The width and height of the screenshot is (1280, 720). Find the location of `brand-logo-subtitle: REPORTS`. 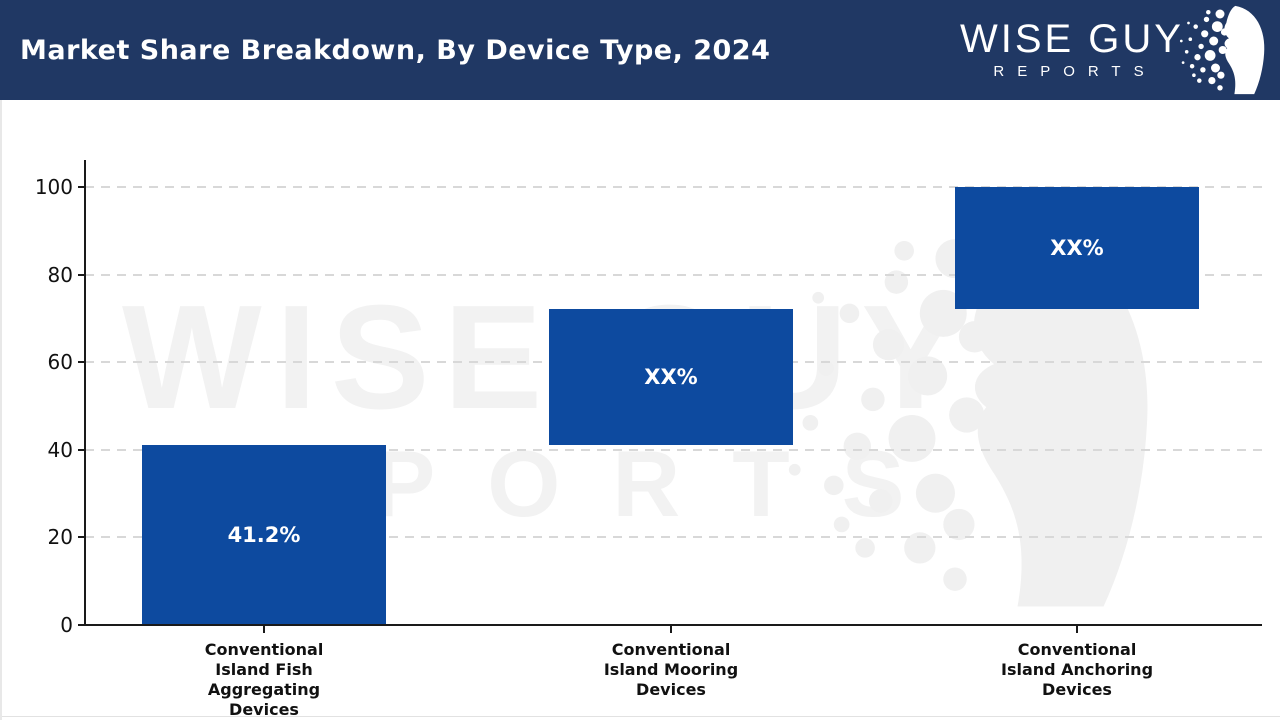

brand-logo-subtitle: REPORTS is located at coordinates (1075, 71).